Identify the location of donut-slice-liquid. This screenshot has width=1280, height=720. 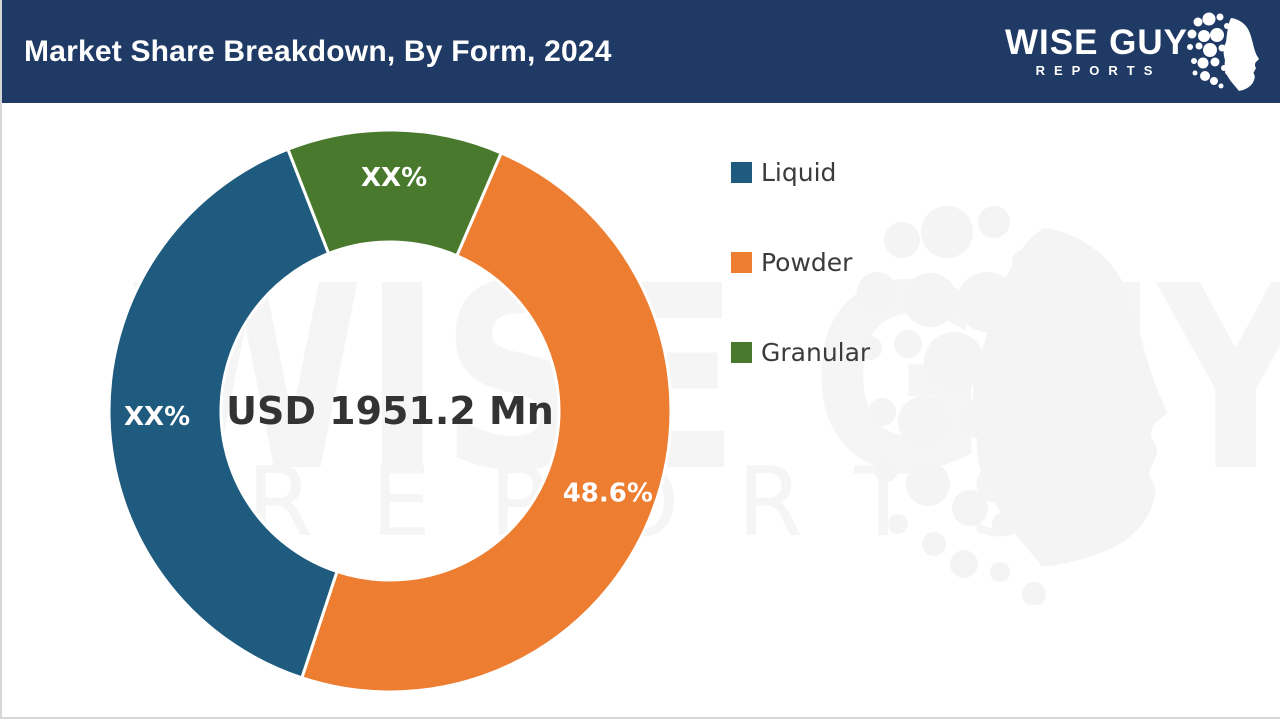
(223, 413).